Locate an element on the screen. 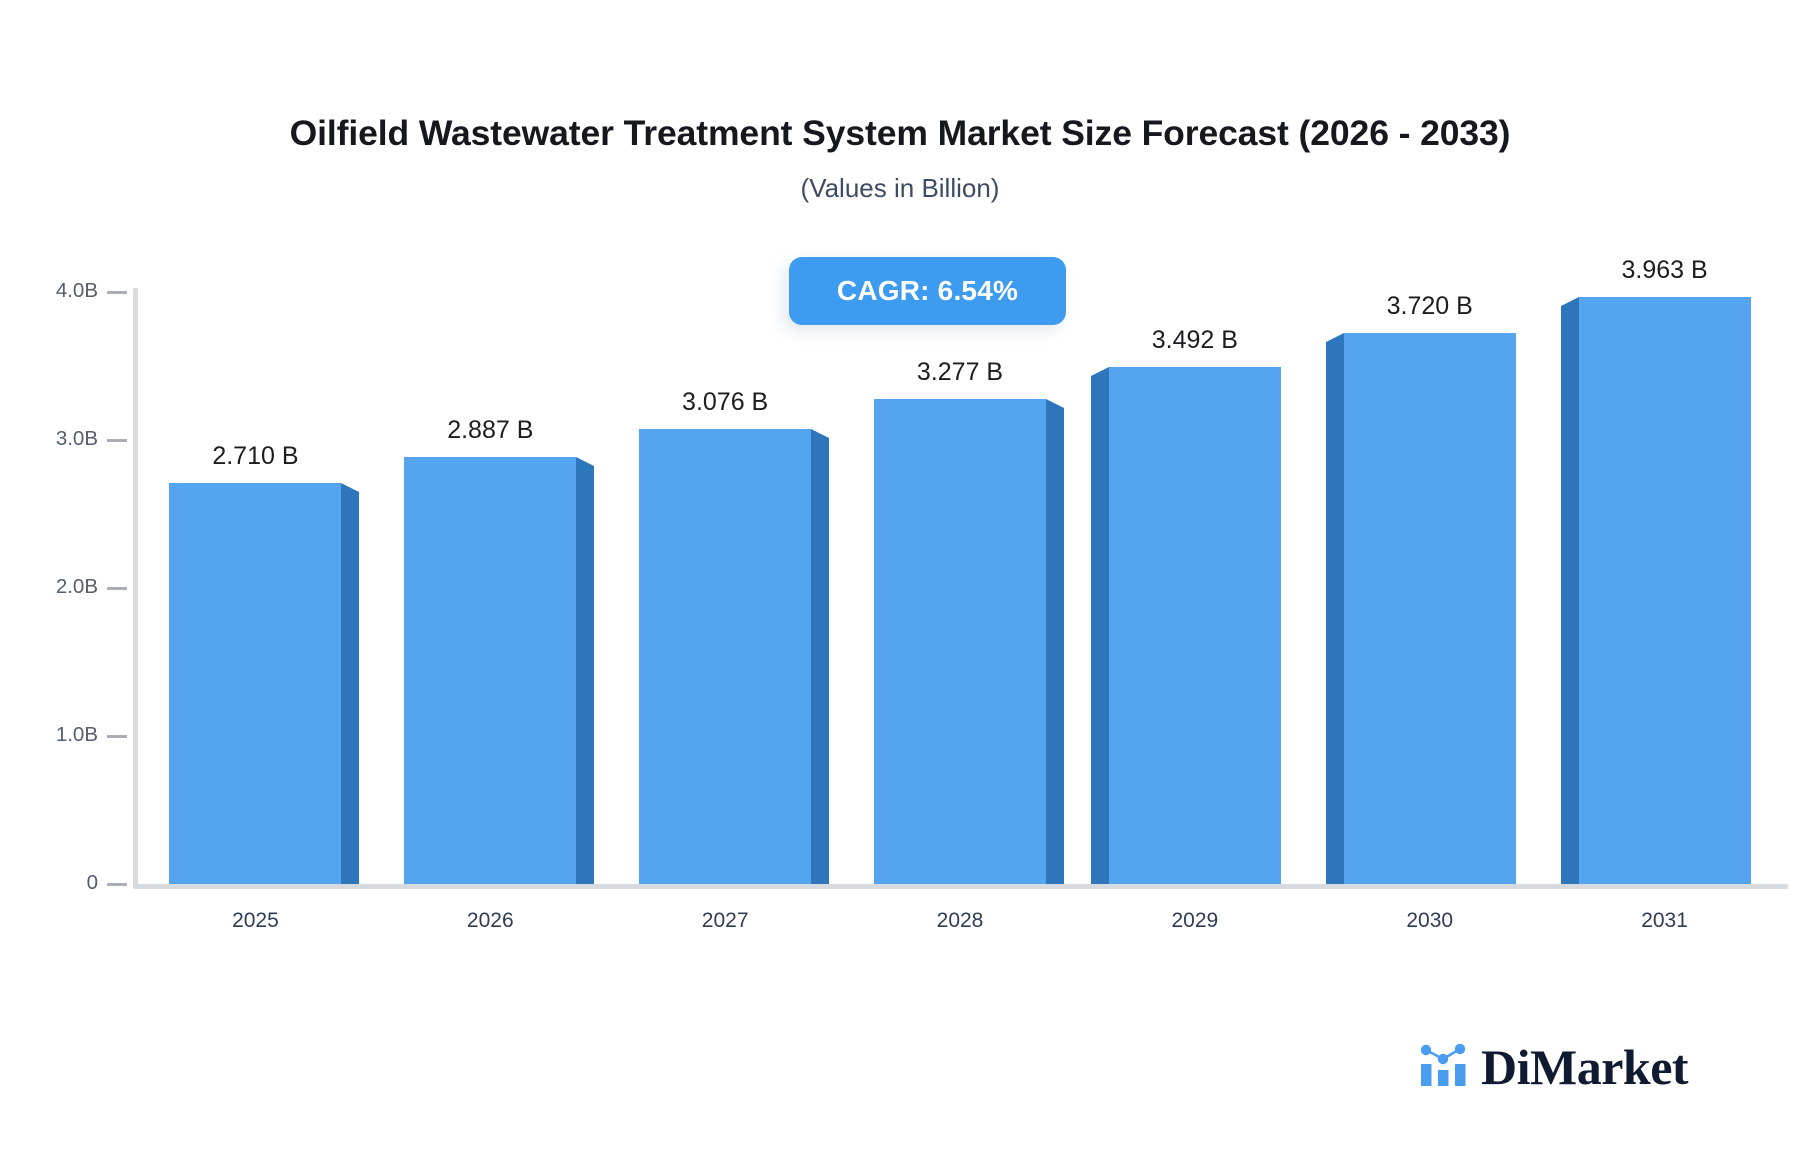 The height and width of the screenshot is (1156, 1800). x-axis-label: 2026 is located at coordinates (490, 920).